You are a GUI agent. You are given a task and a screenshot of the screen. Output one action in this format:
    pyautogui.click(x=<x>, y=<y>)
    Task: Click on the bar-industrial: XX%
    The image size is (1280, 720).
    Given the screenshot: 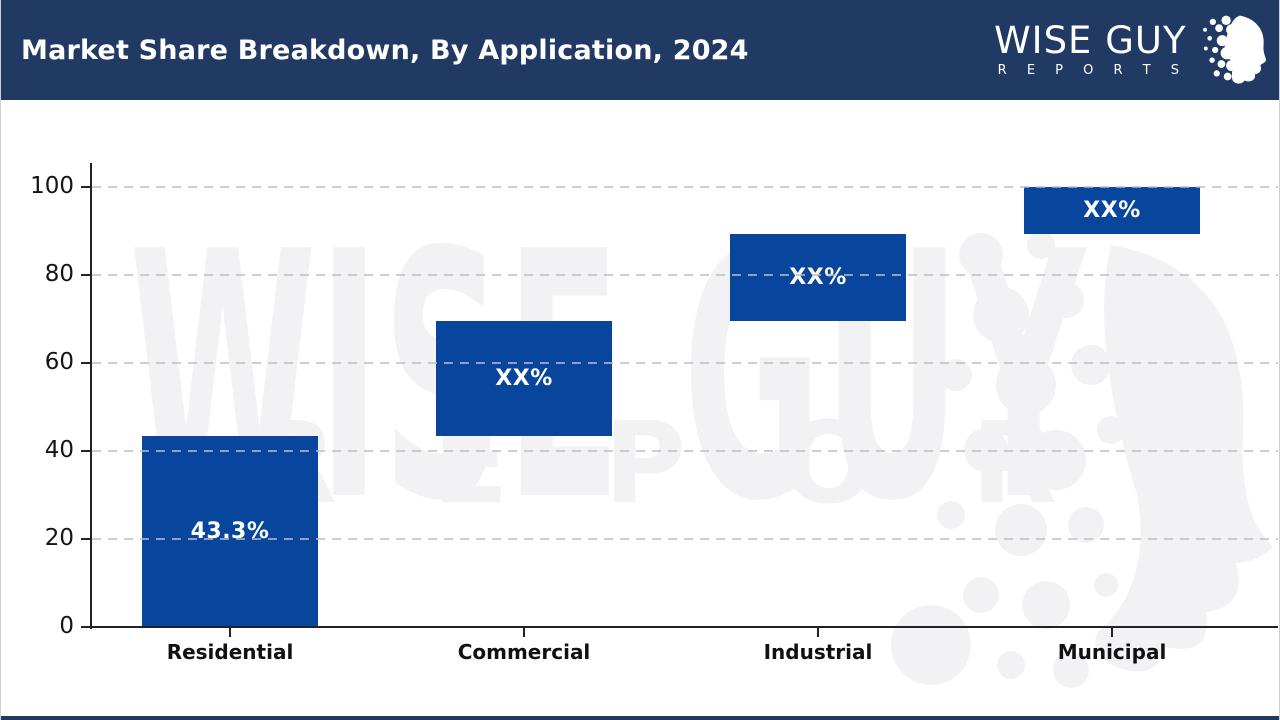 What is the action you would take?
    pyautogui.click(x=818, y=278)
    